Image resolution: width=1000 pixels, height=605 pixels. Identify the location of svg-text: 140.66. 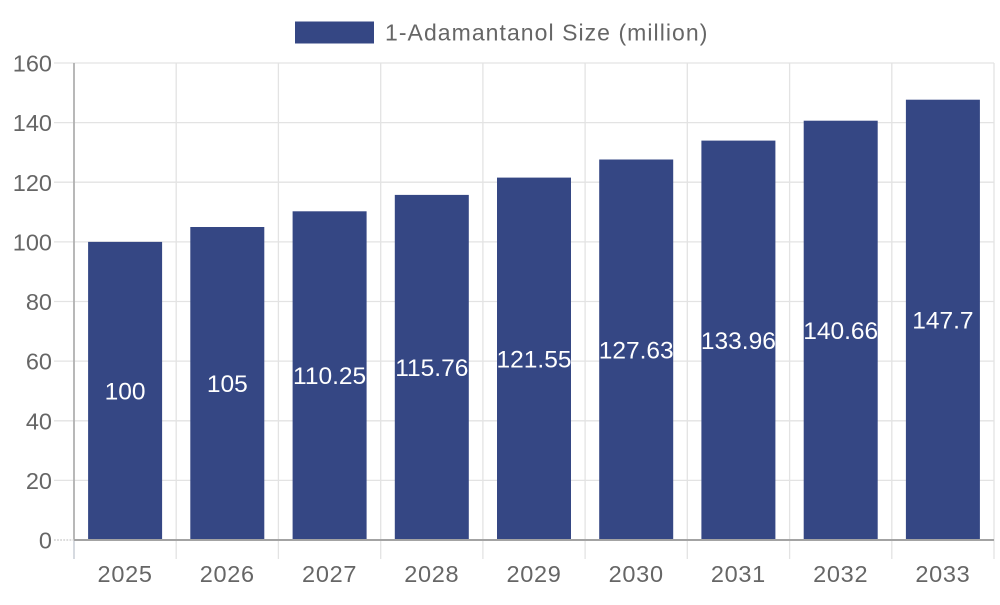
(840, 331).